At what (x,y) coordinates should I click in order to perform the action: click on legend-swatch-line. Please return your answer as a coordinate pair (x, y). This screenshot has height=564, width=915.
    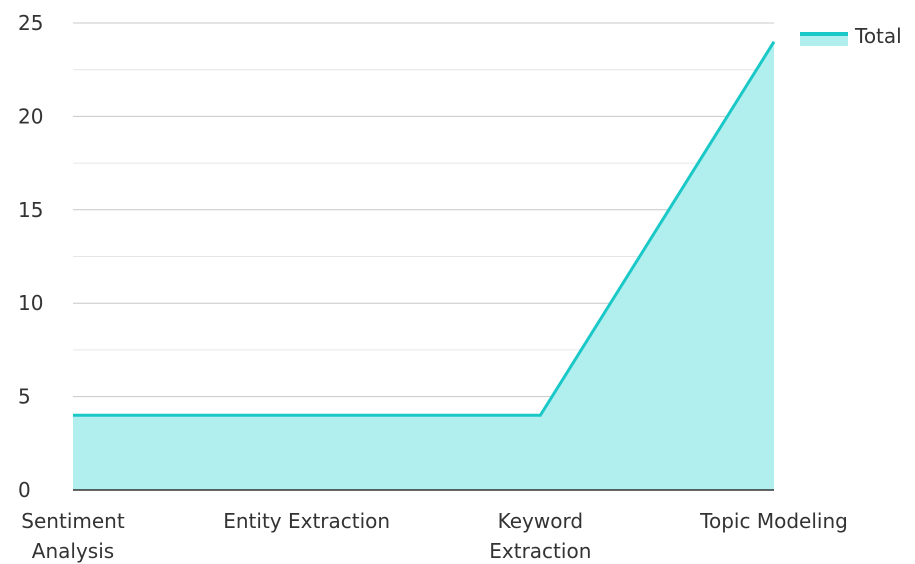
    Looking at the image, I should click on (824, 34).